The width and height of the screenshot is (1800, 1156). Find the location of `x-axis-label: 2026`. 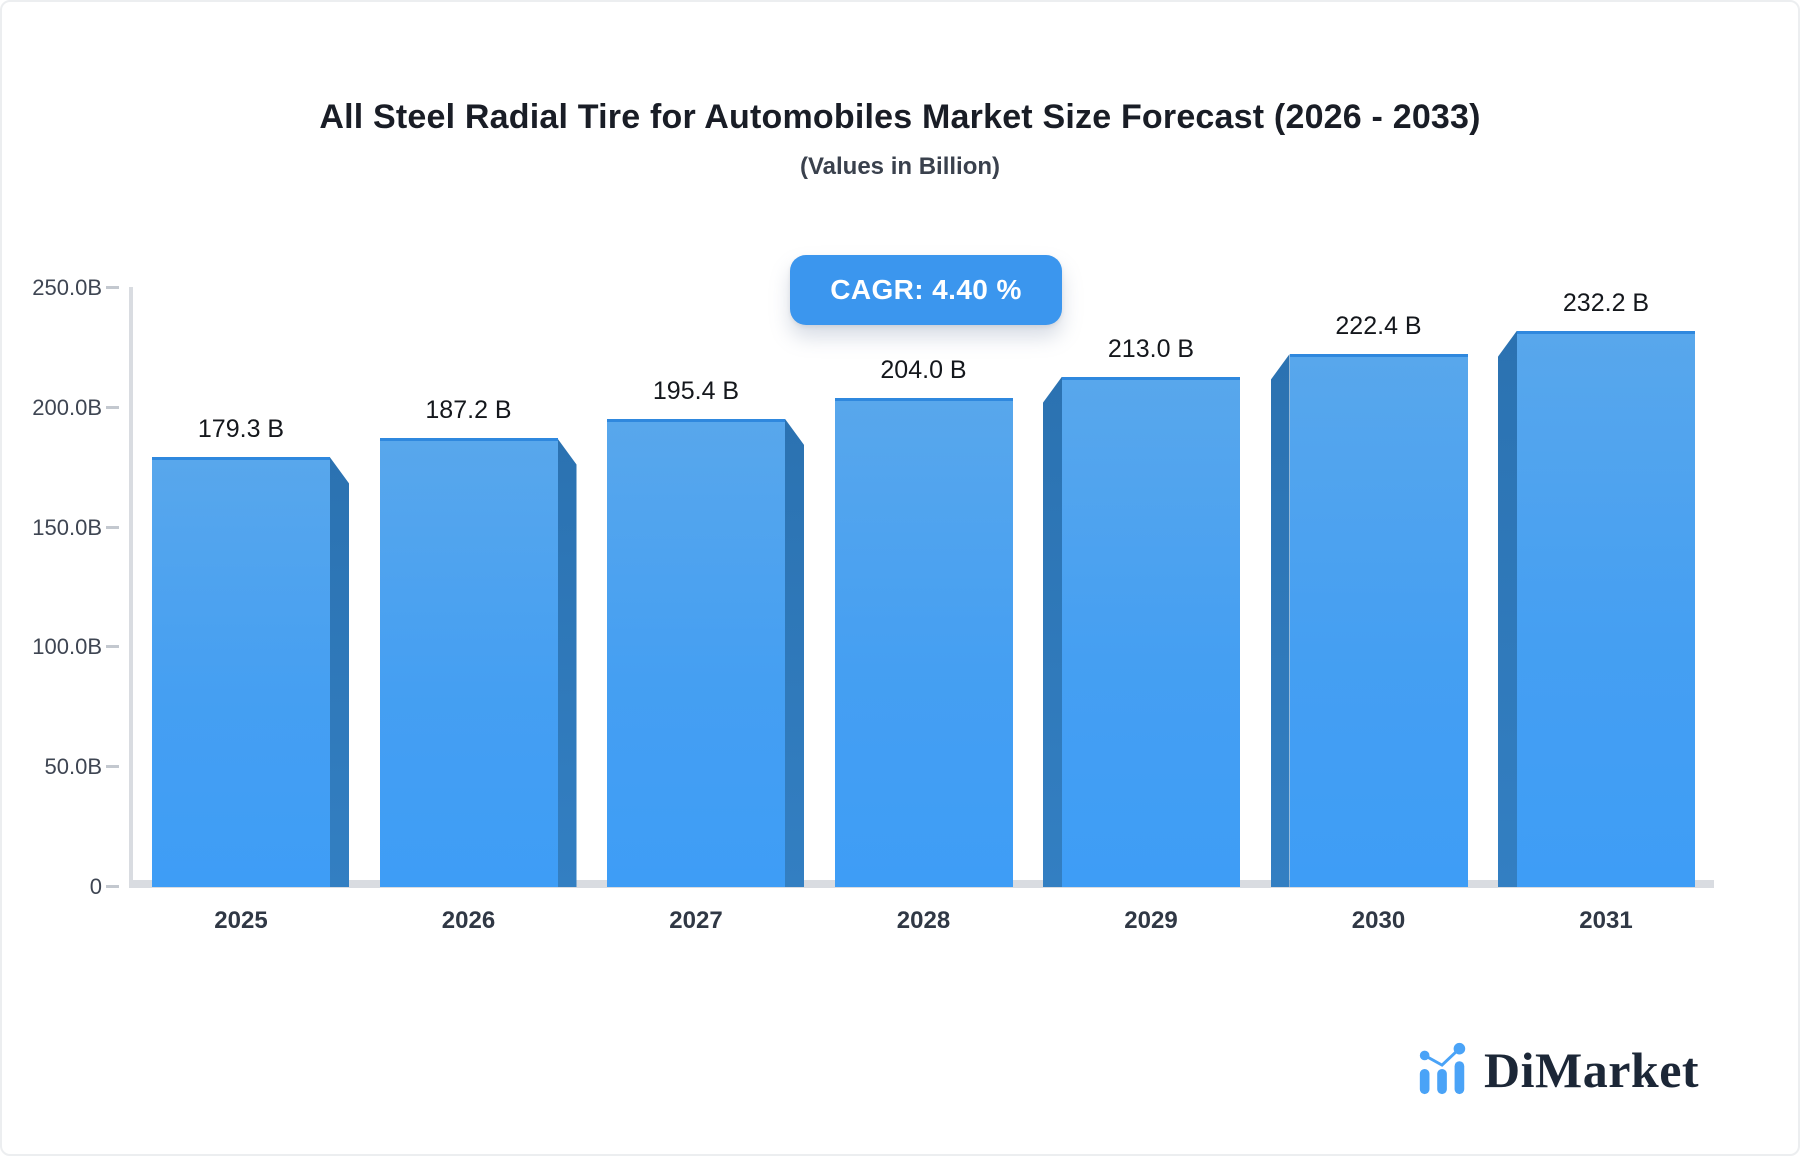

x-axis-label: 2026 is located at coordinates (468, 920).